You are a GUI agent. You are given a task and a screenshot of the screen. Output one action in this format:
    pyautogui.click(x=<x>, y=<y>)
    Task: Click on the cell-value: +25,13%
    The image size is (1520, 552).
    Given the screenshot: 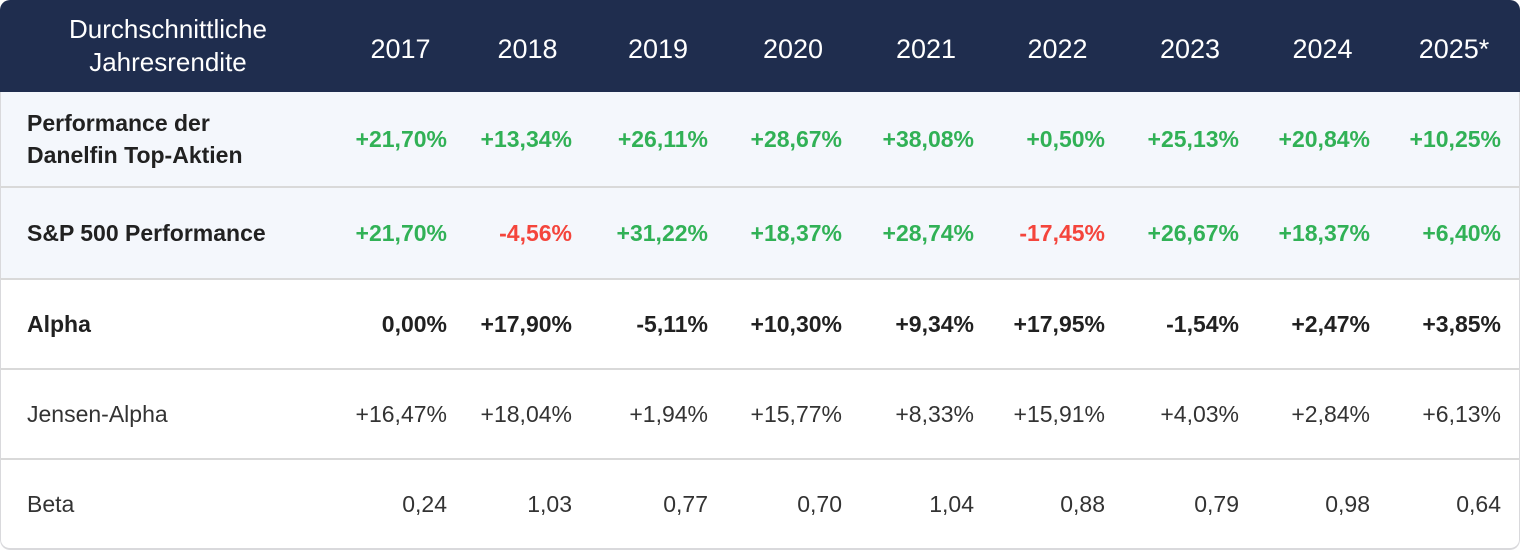 What is the action you would take?
    pyautogui.click(x=1190, y=139)
    